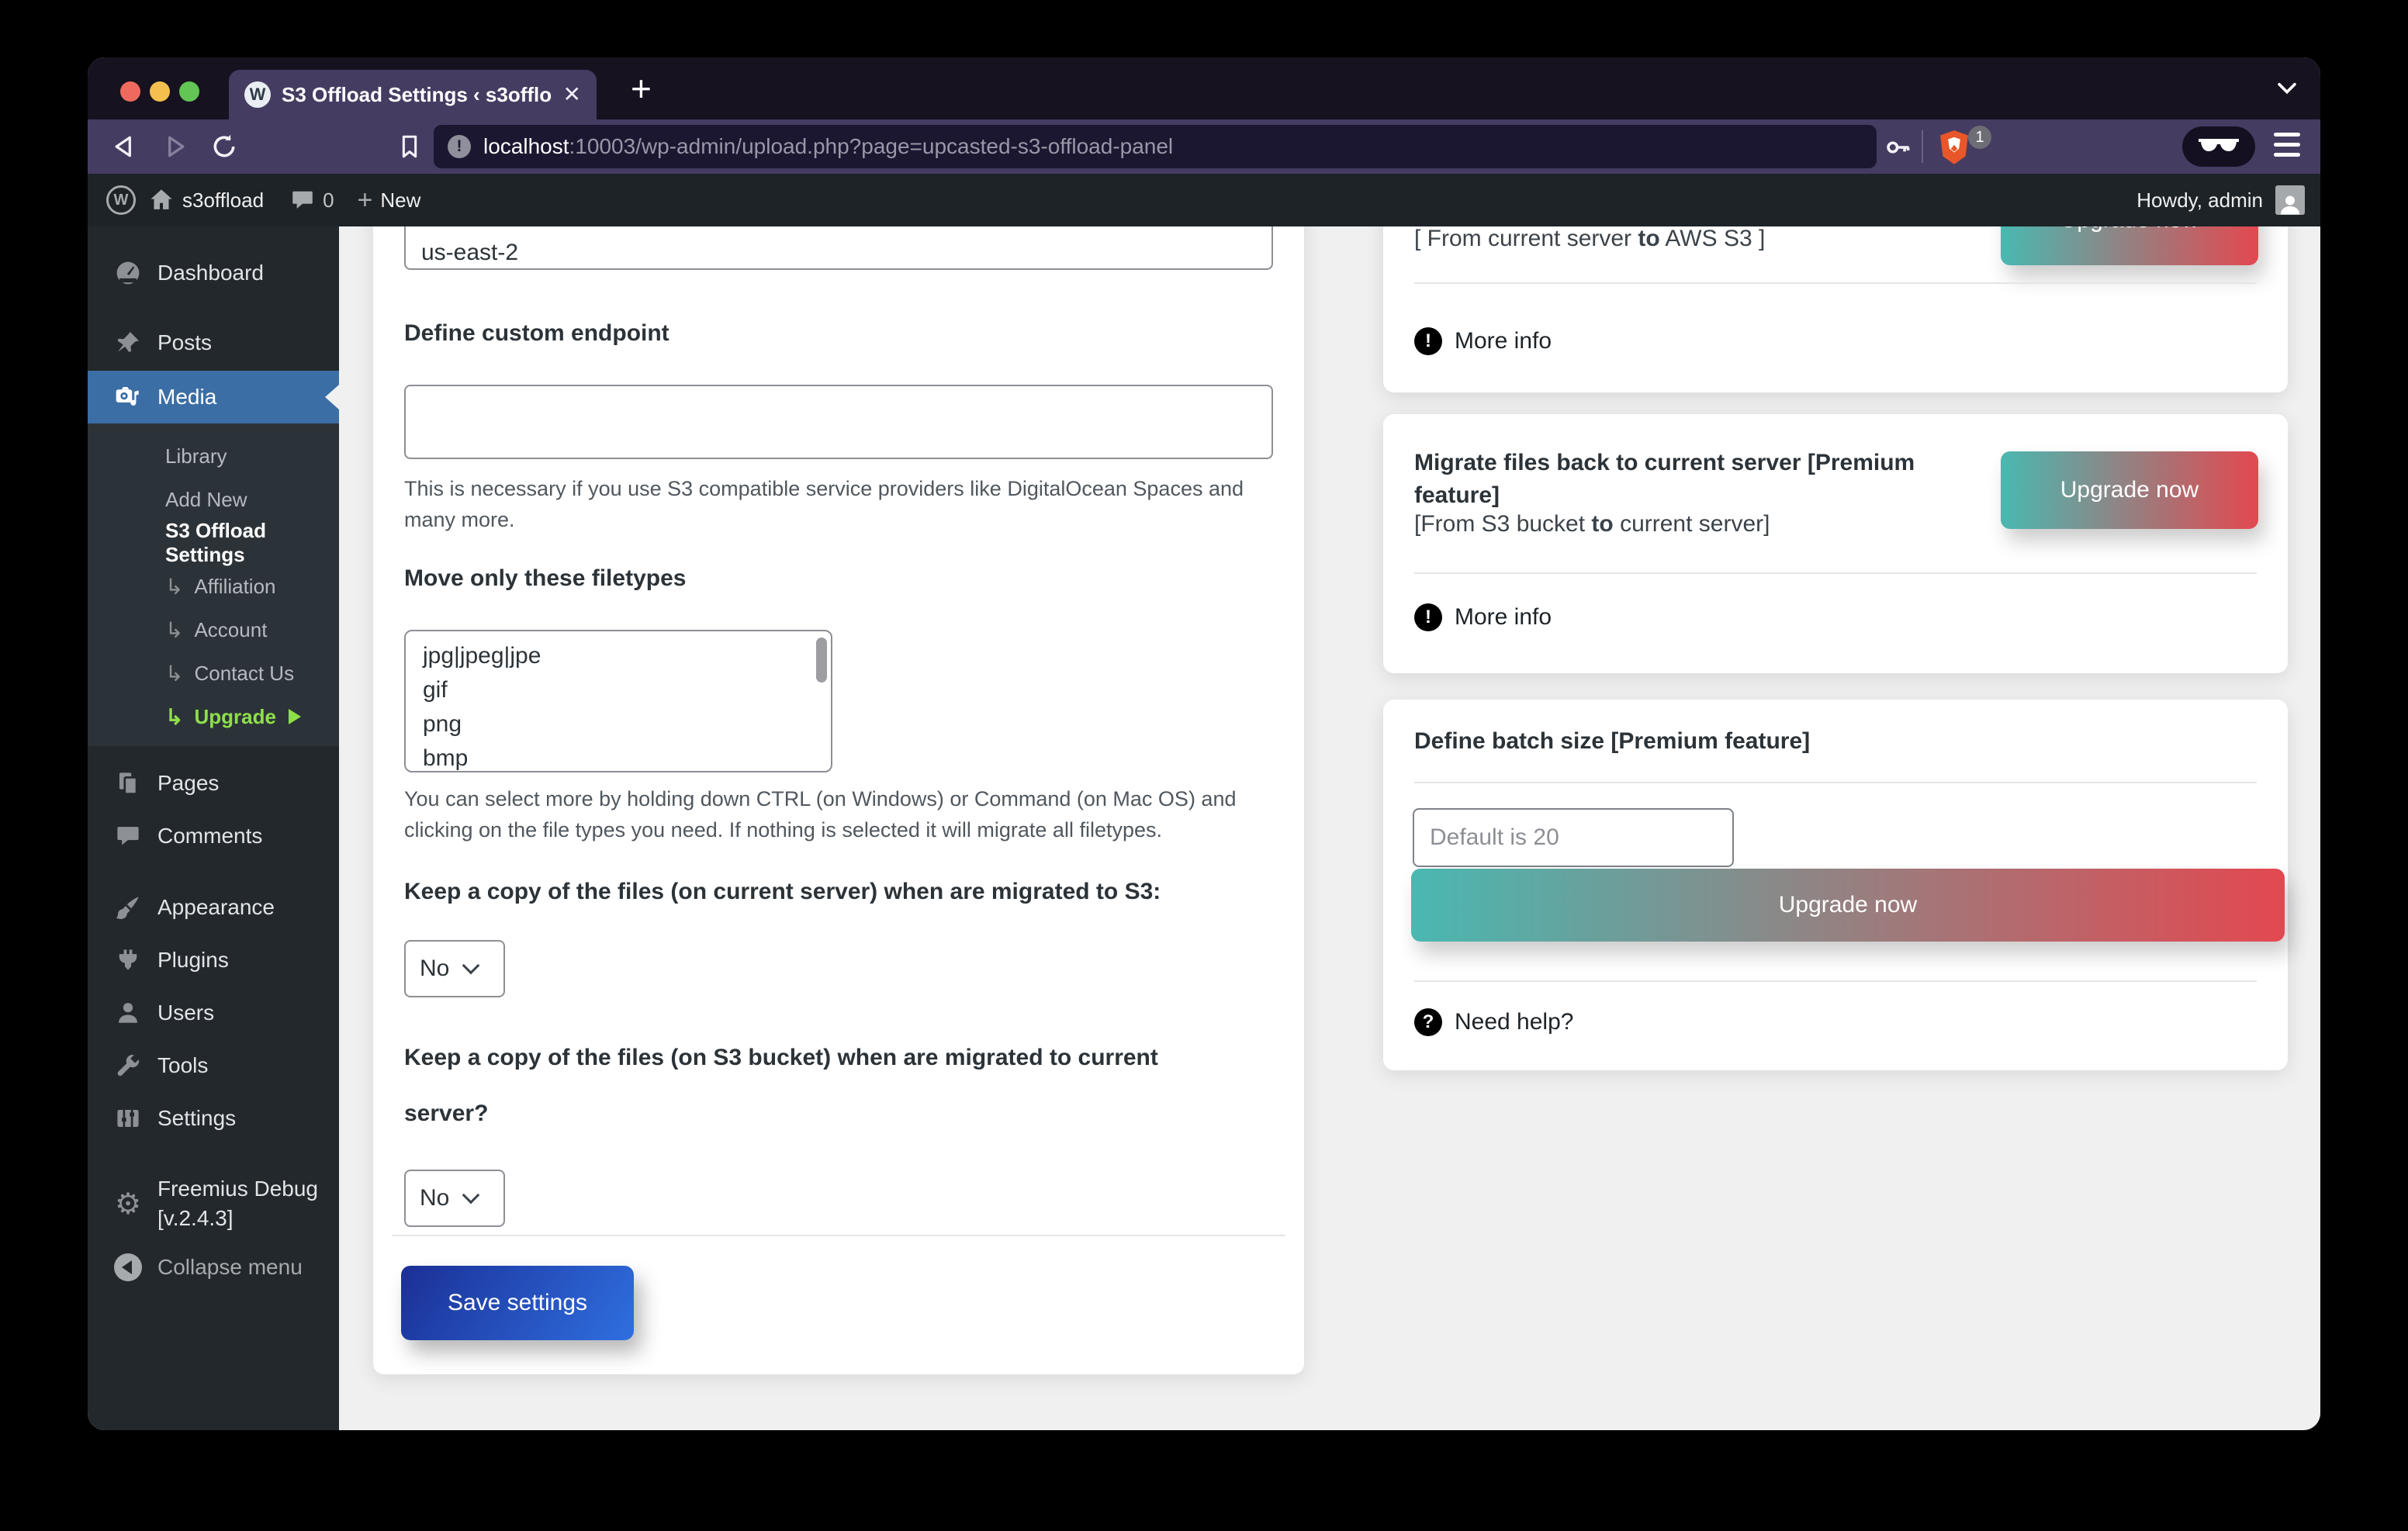  Describe the element at coordinates (128, 273) in the screenshot. I see `dashboard-icon` at that location.